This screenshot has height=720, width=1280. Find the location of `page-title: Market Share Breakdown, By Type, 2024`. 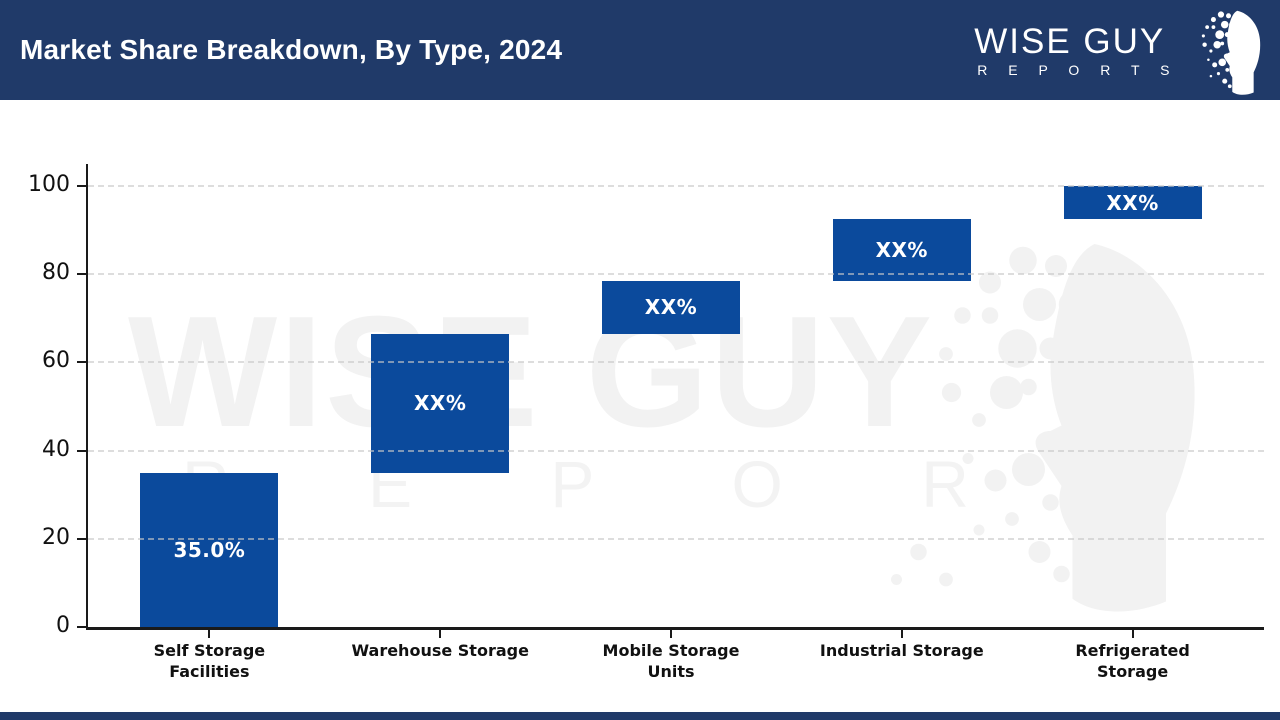

page-title: Market Share Breakdown, By Type, 2024 is located at coordinates (291, 49).